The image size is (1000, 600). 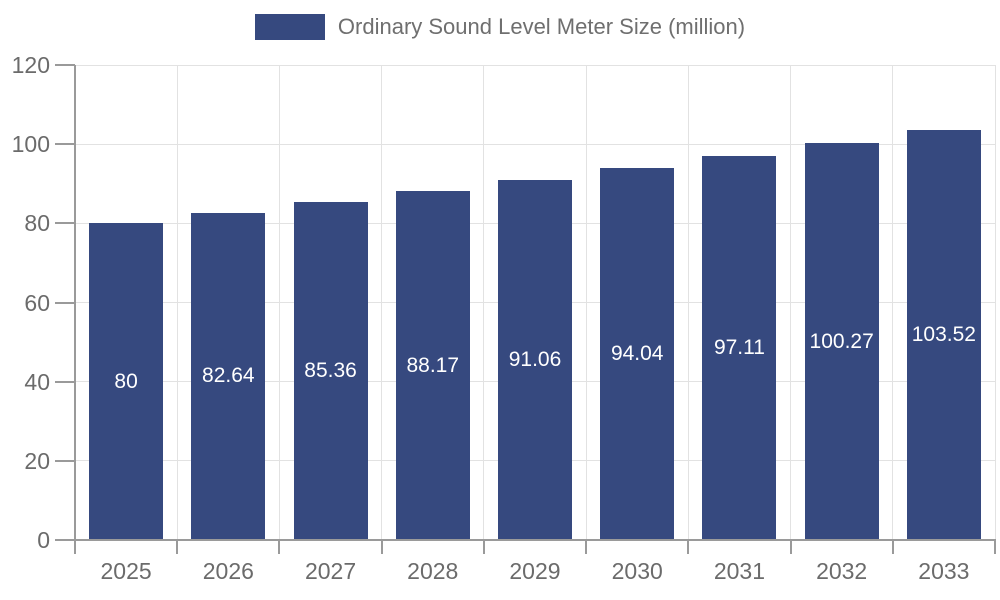 I want to click on bar: 80, so click(x=126, y=381).